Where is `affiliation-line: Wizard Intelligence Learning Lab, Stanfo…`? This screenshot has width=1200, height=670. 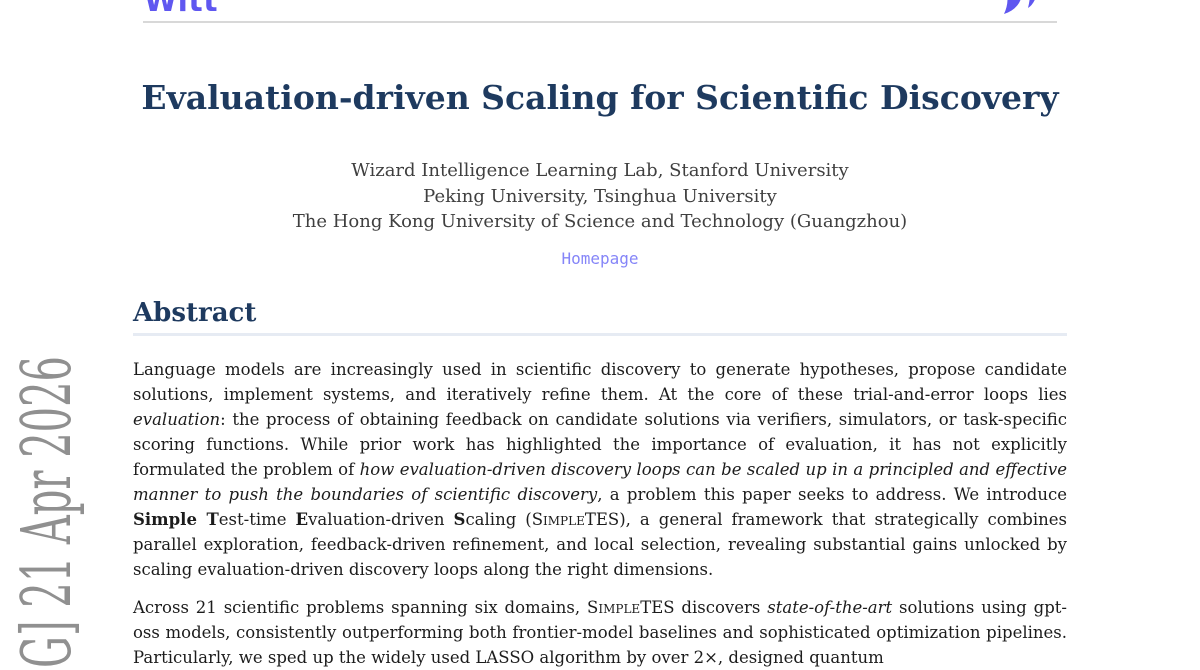 affiliation-line: Wizard Intelligence Learning Lab, Stanfo… is located at coordinates (600, 170).